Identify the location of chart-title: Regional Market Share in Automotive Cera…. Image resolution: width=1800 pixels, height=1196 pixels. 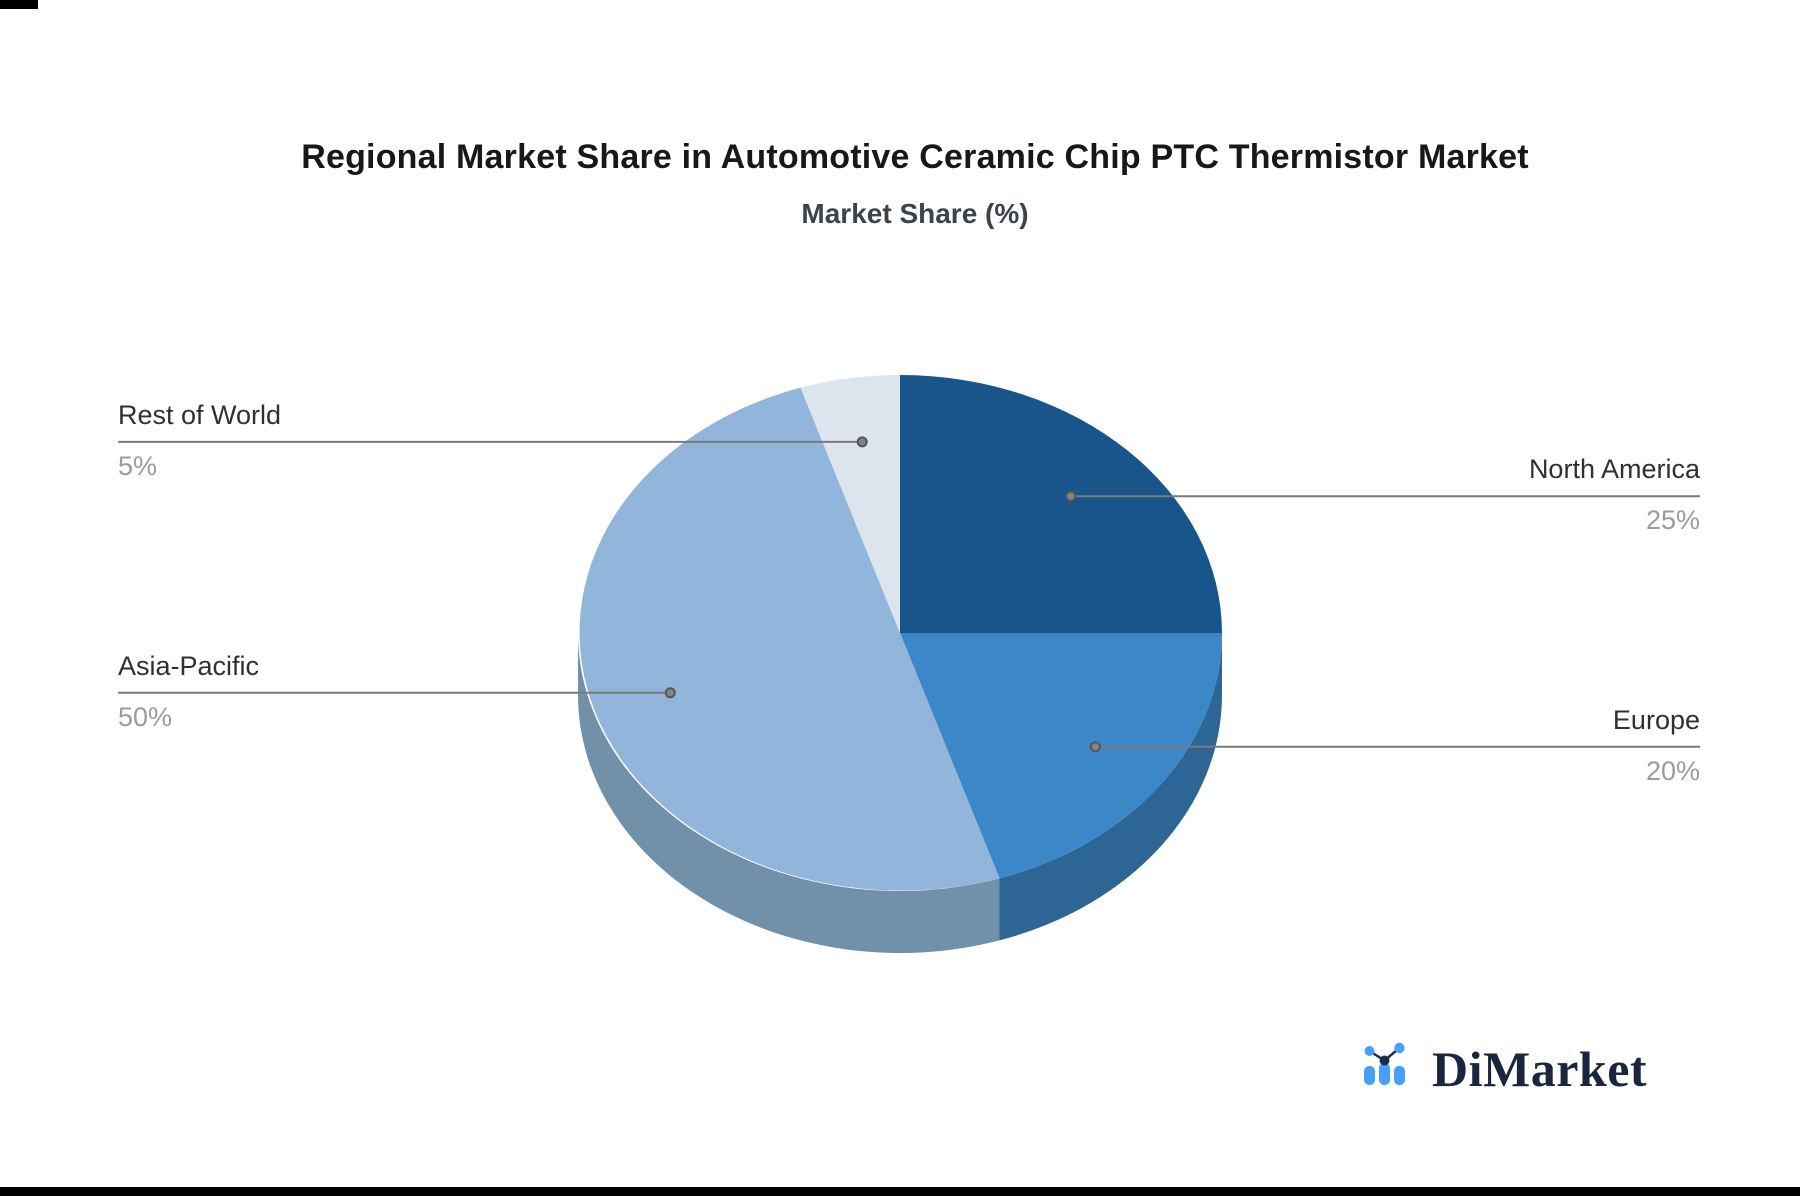
(915, 157).